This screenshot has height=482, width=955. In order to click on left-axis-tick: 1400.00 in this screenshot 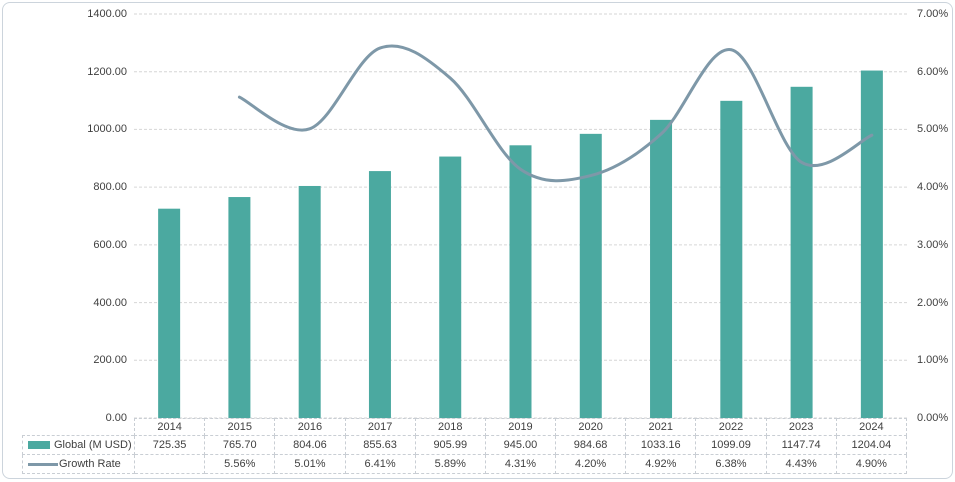, I will do `click(107, 14)`.